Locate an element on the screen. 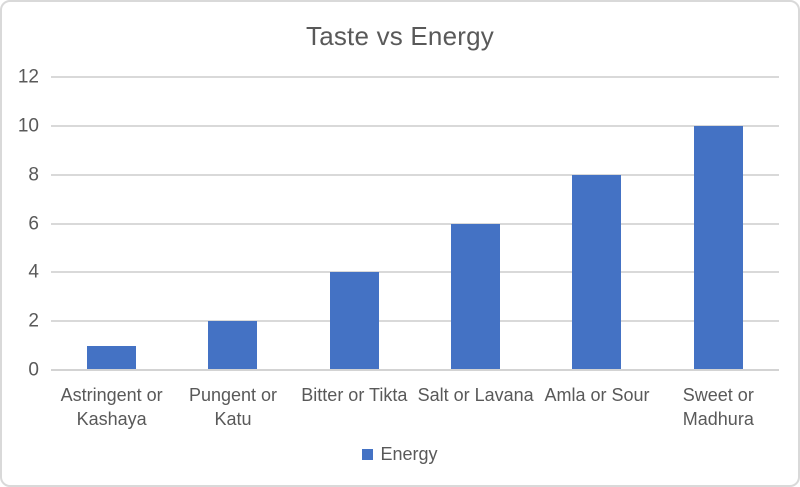 The image size is (800, 487). bar-sweet-or-madhura is located at coordinates (718, 247).